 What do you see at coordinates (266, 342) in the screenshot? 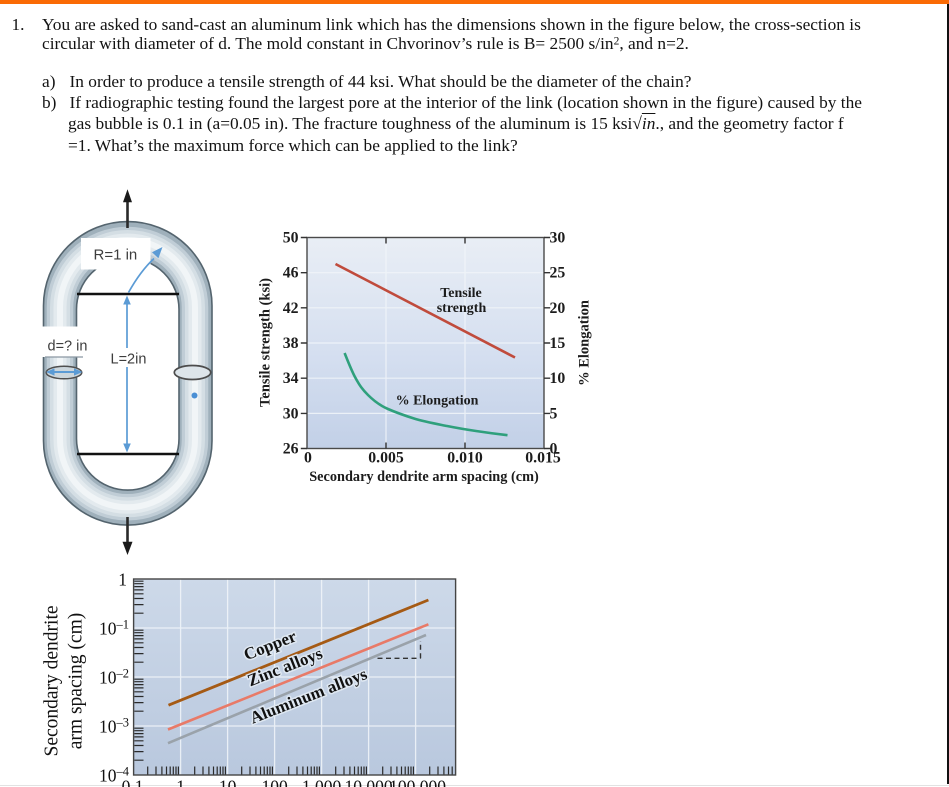
I see `svg-text: Tensile strength (ksi)` at bounding box center [266, 342].